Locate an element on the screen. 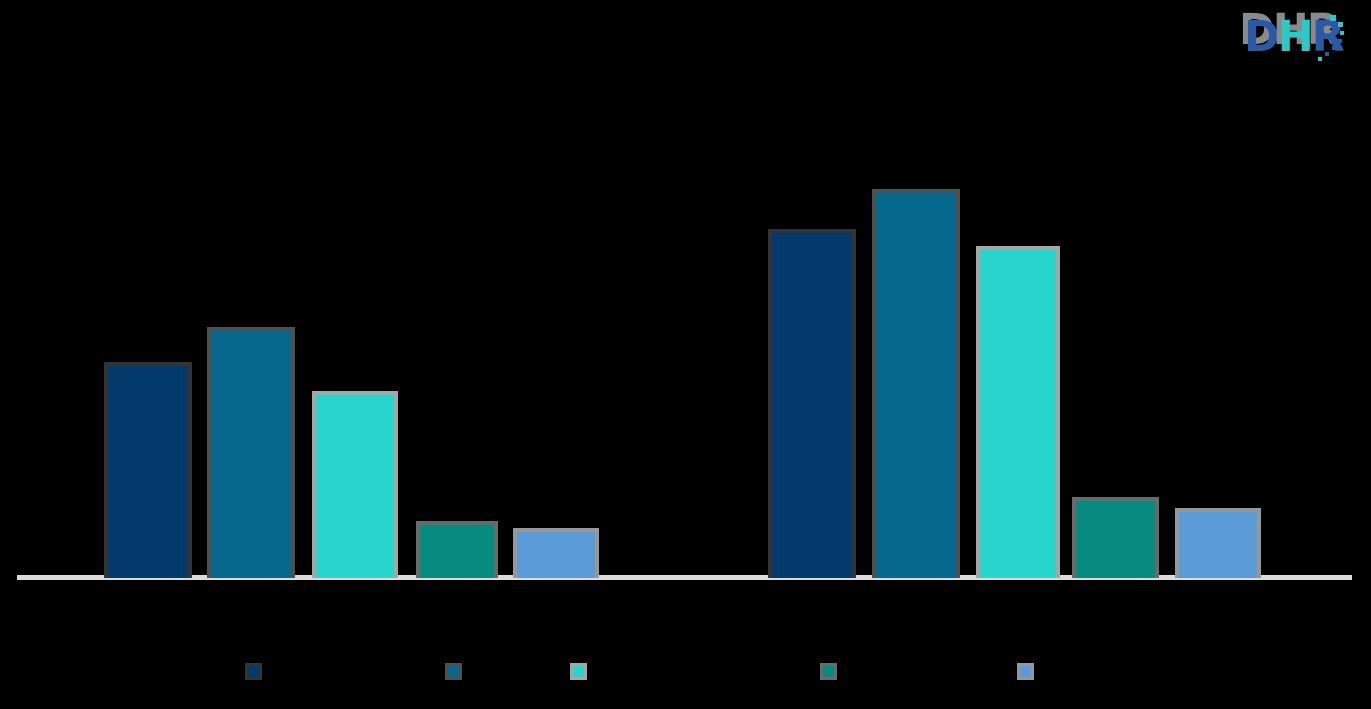 The width and height of the screenshot is (1371, 709). legend-swatch-series3 is located at coordinates (578, 671).